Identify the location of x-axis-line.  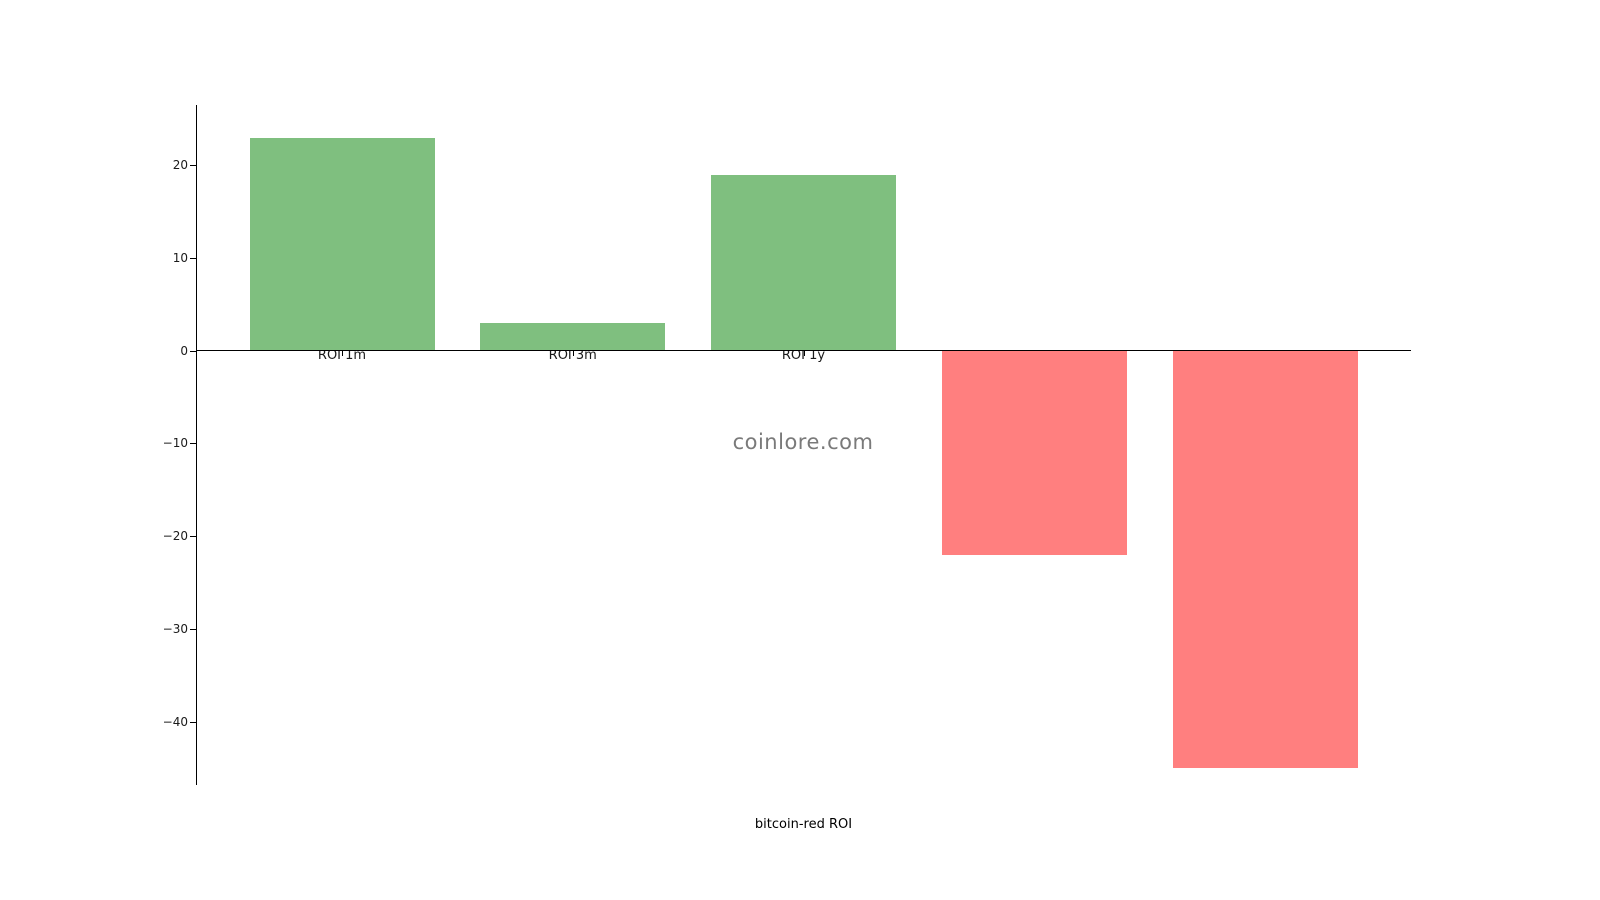
(803, 350).